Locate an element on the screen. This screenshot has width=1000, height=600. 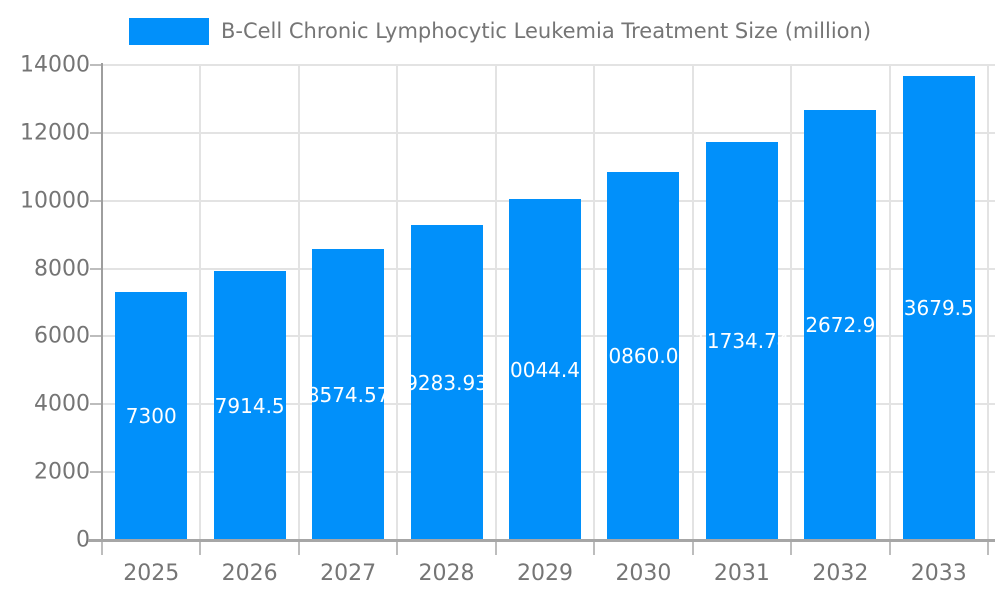
bar-value-label: 10044.45 is located at coordinates (545, 369).